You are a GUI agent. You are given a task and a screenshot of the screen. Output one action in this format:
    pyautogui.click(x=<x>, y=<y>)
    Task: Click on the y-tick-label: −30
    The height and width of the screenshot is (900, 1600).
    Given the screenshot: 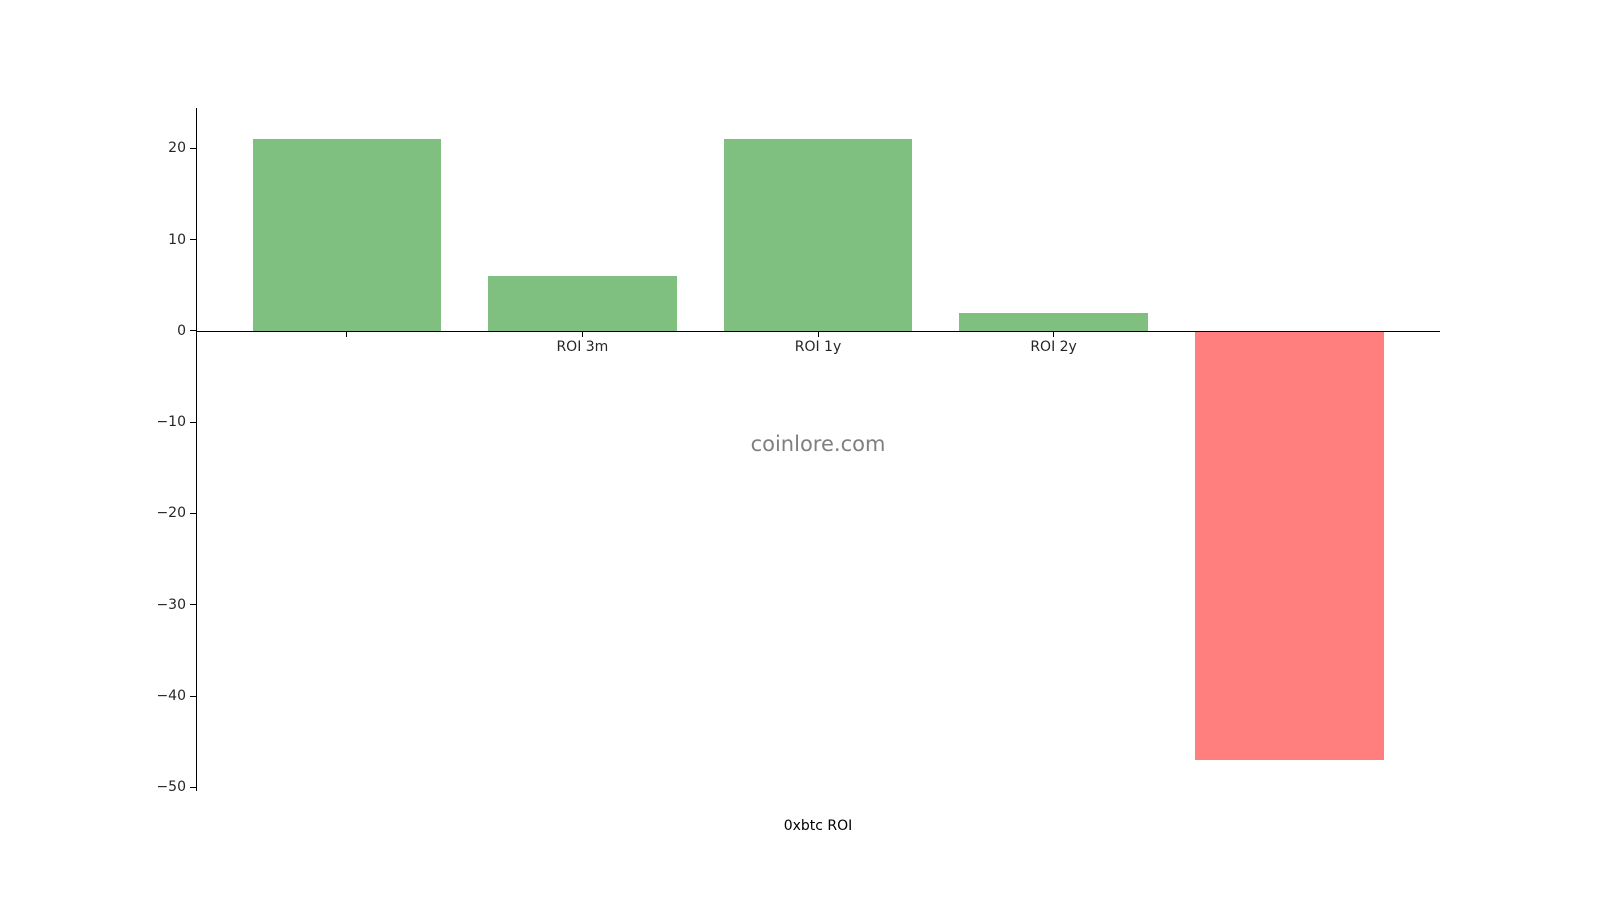 What is the action you would take?
    pyautogui.click(x=171, y=604)
    